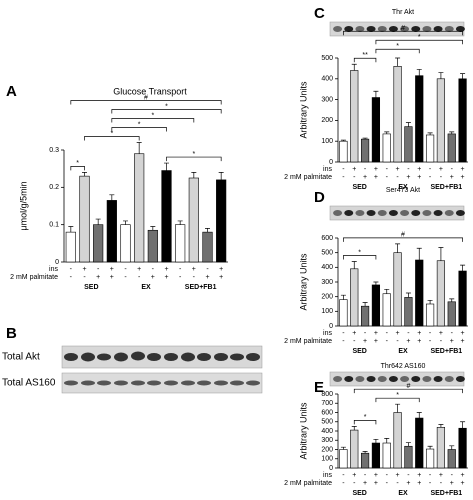 This screenshot has height=500, width=473. What do you see at coordinates (403, 12) in the screenshot?
I see `blot-label: Thr Akt` at bounding box center [403, 12].